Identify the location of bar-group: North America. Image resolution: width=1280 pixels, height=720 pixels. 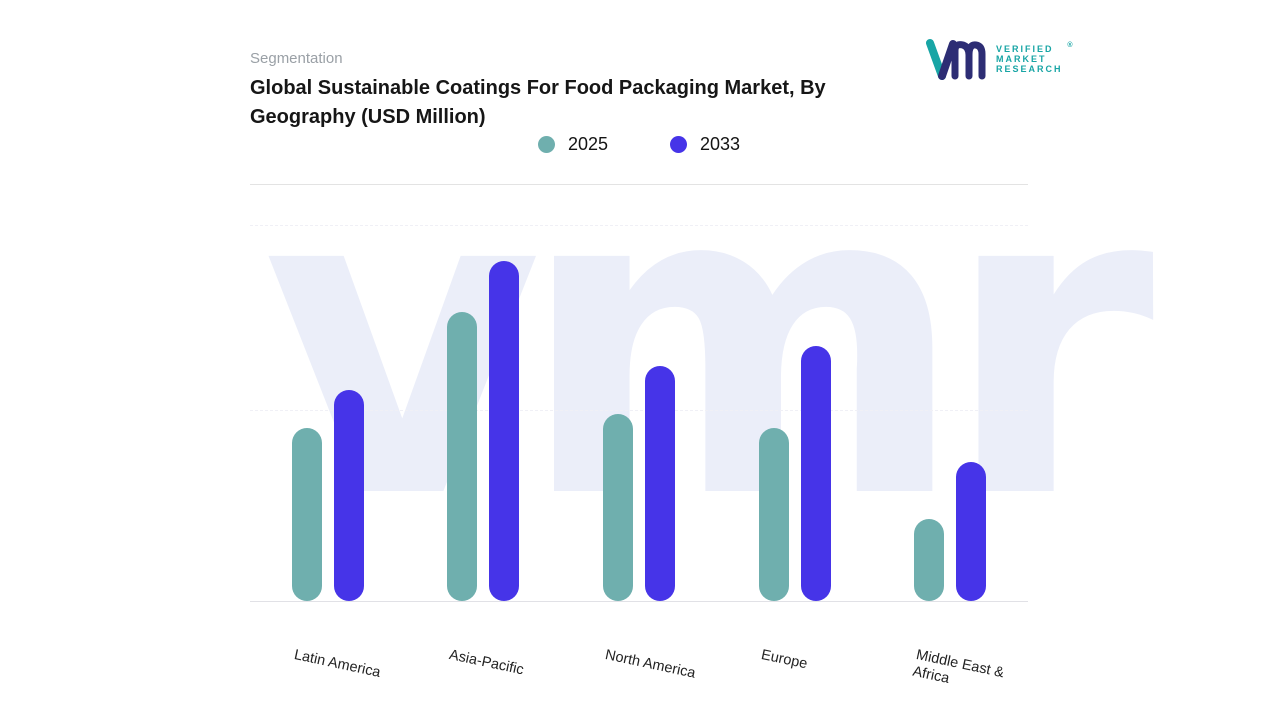
(639, 453).